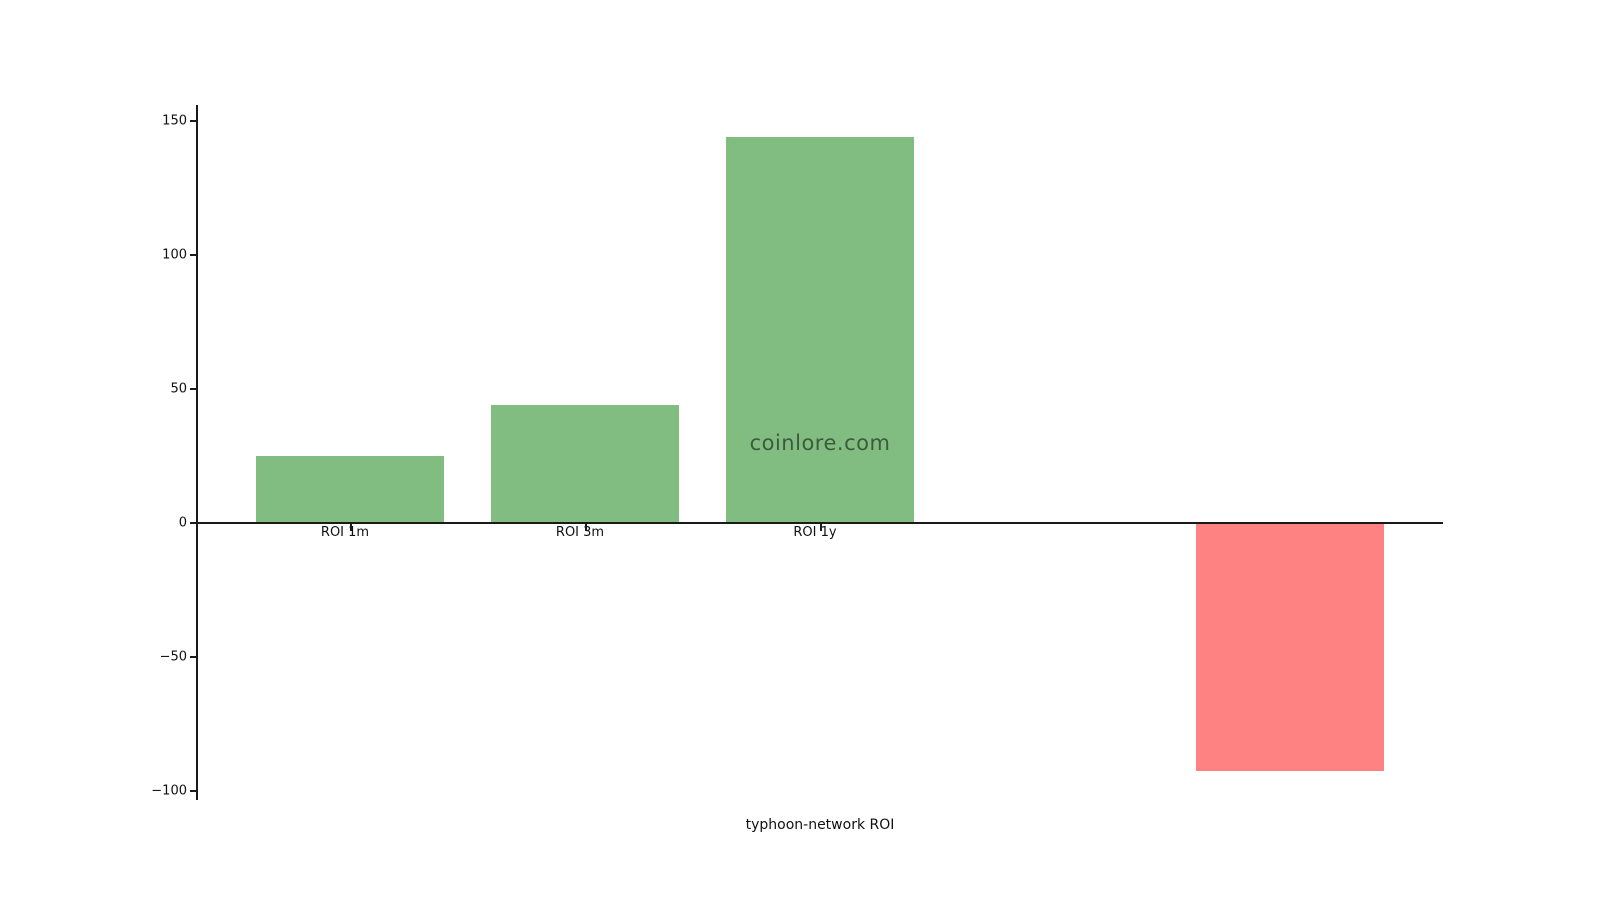  I want to click on y-tick-label: −100, so click(169, 791).